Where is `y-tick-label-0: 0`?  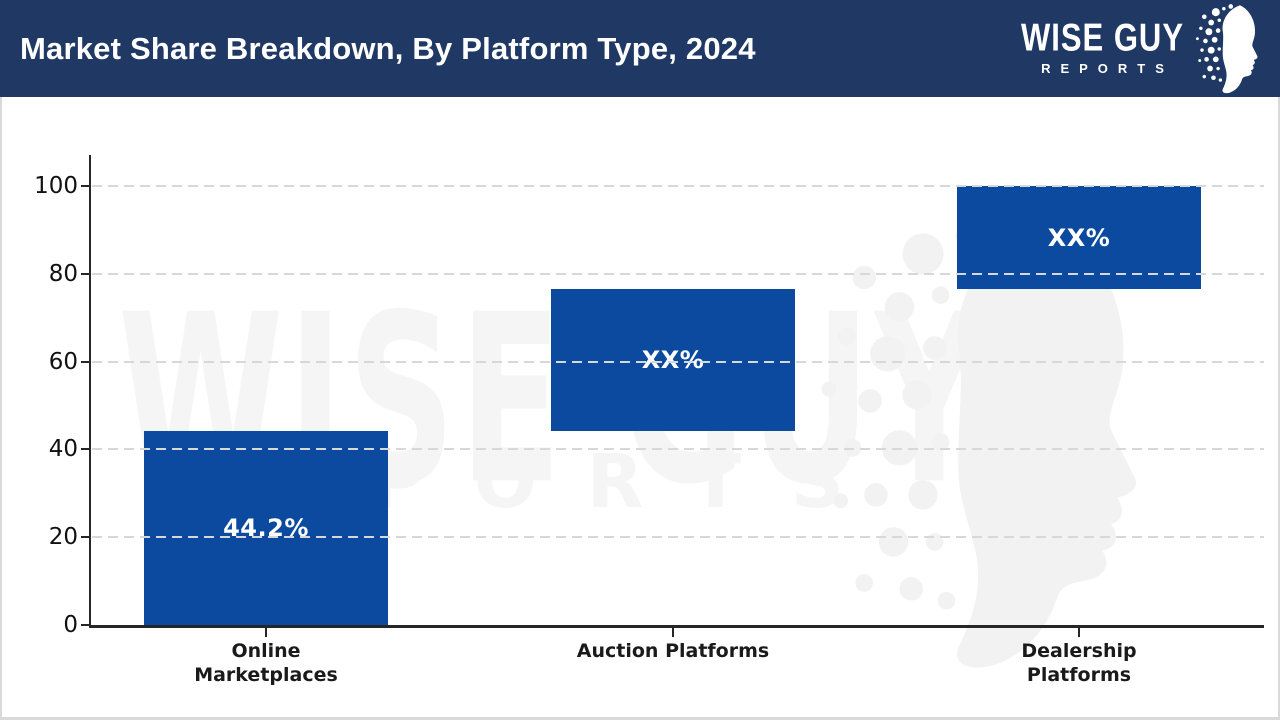 y-tick-label-0: 0 is located at coordinates (70, 625).